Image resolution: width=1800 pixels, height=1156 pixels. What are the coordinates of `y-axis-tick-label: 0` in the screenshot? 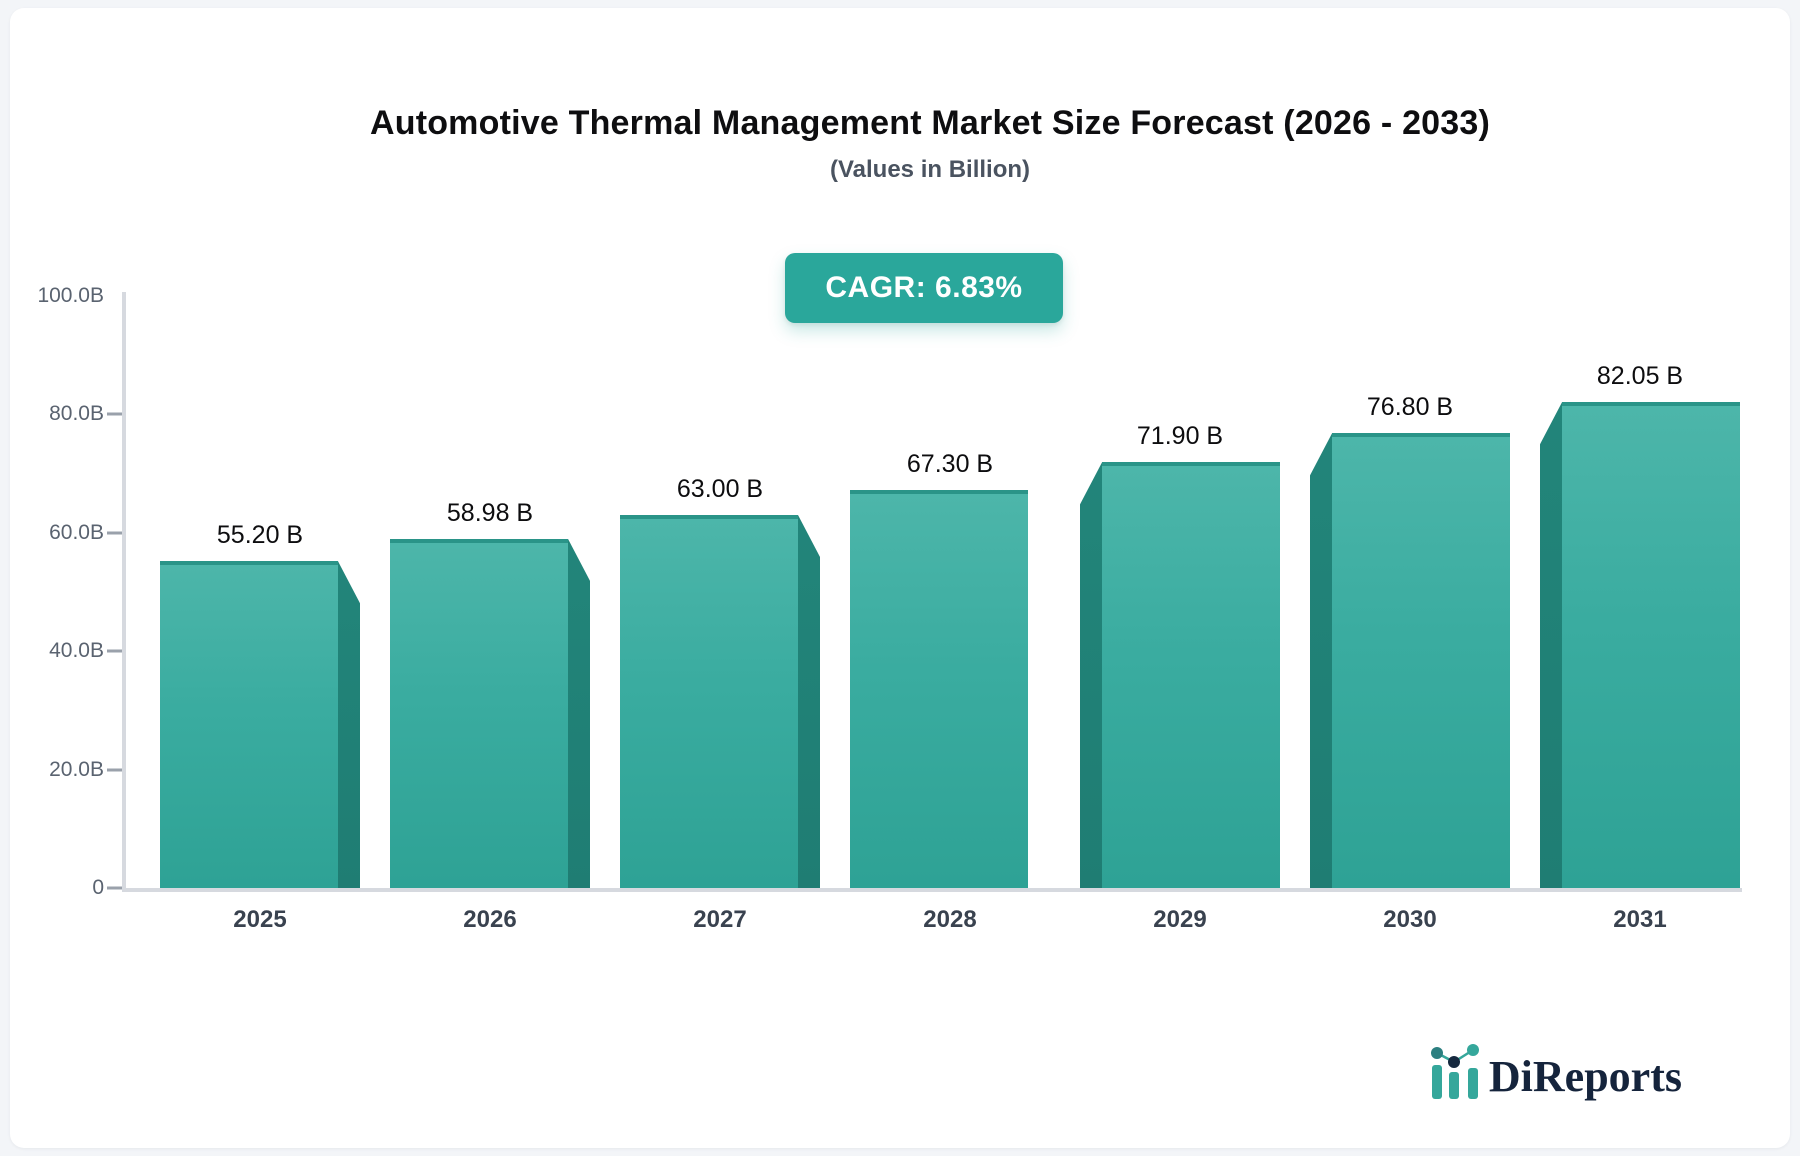 It's located at (98, 887).